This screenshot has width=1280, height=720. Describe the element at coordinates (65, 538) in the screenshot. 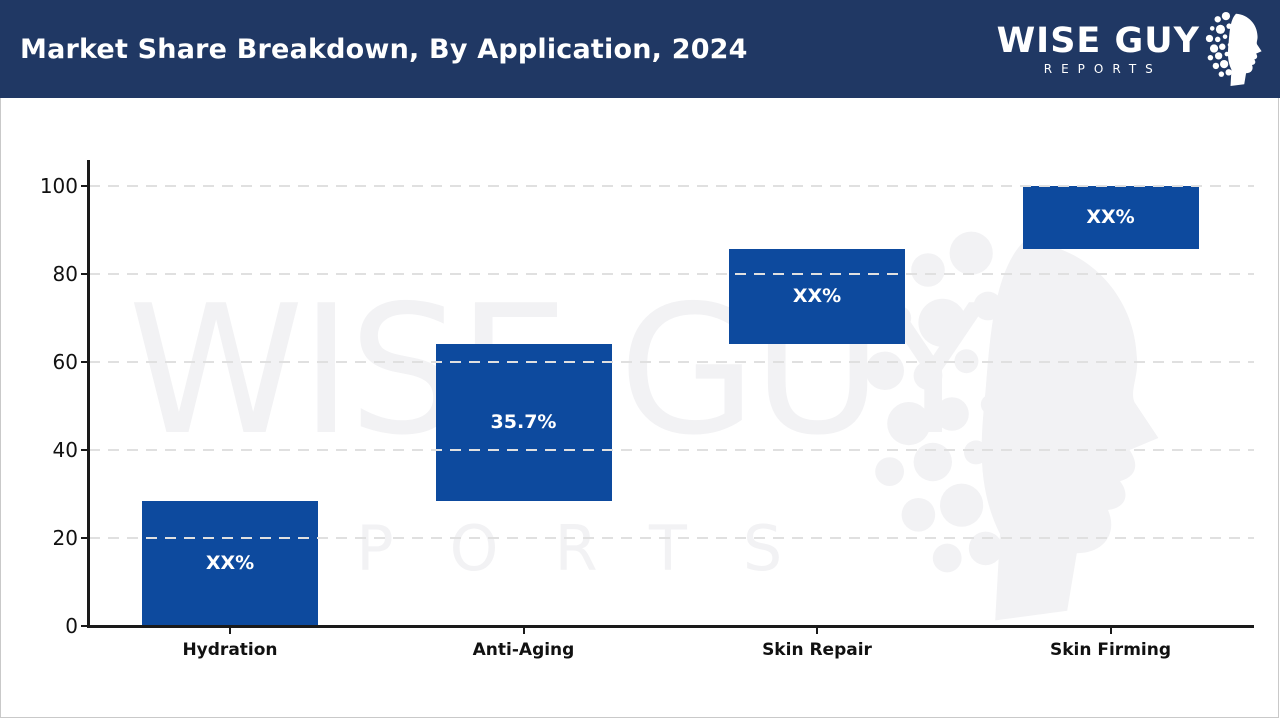

I see `y-tick-label: 20` at that location.